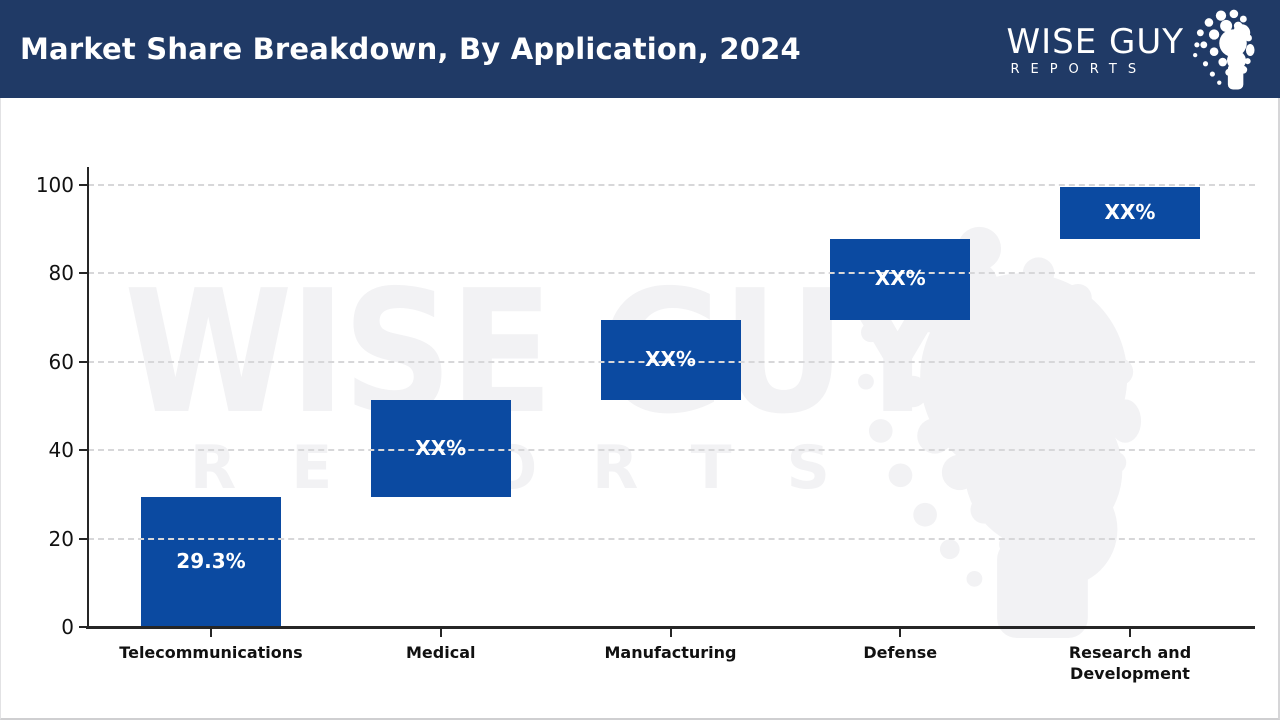 The width and height of the screenshot is (1280, 720). I want to click on logo-text: WISE GUY REPORTS, so click(1095, 50).